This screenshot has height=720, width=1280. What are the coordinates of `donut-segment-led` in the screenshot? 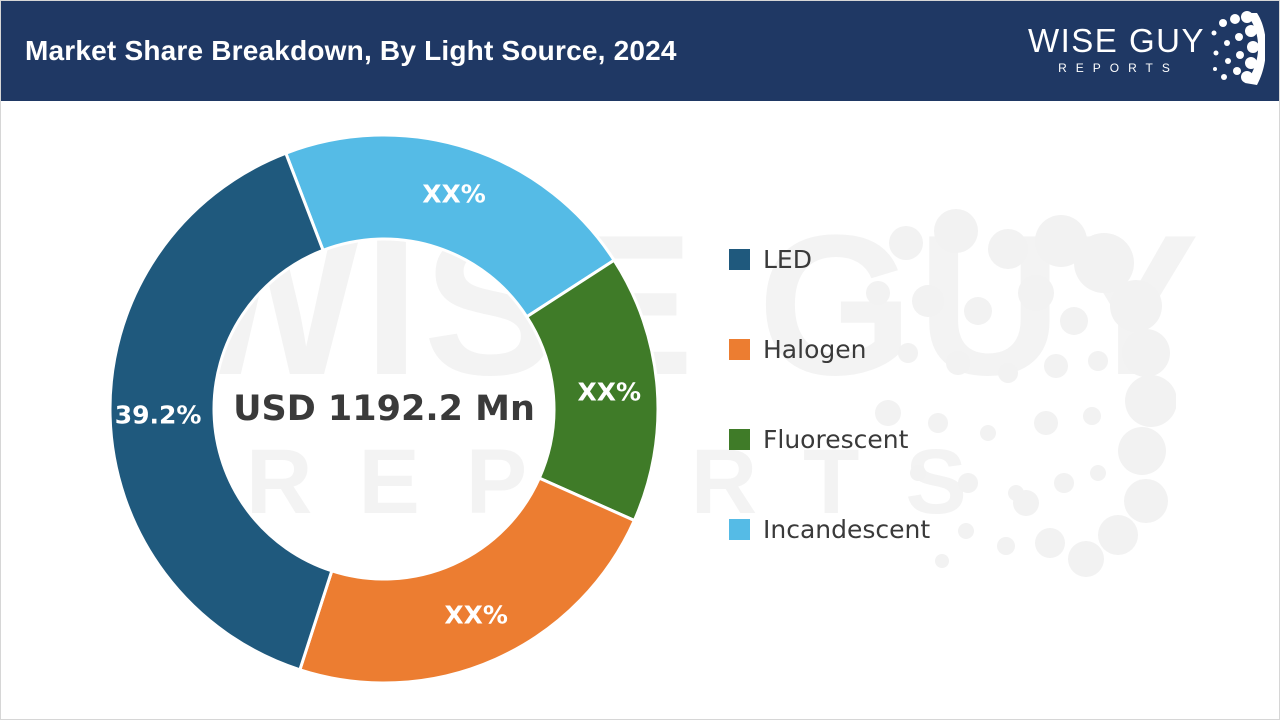 It's located at (221, 411).